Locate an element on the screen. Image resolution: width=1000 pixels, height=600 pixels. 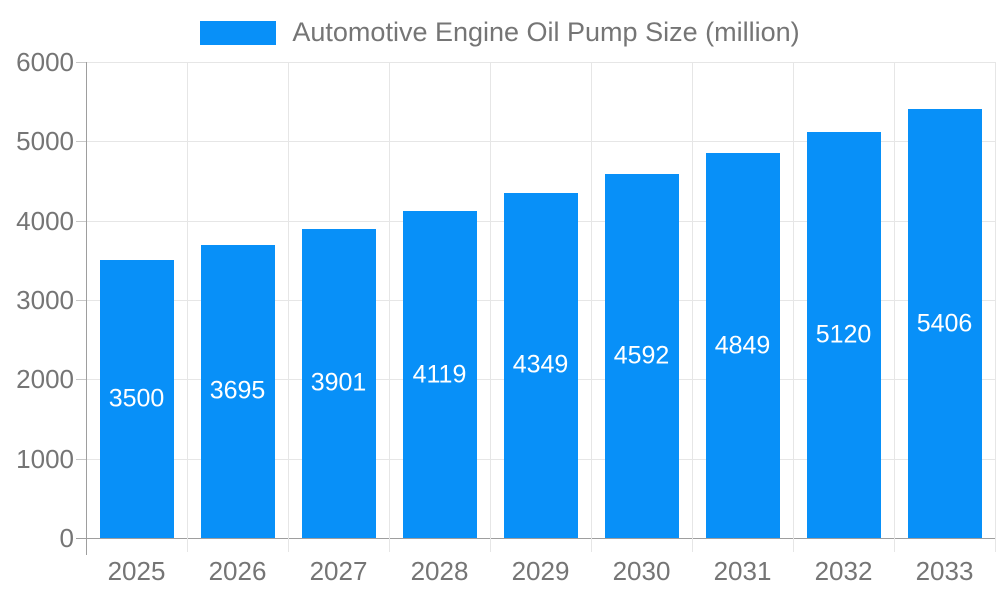
x-axis-tick-label: 2025 is located at coordinates (136, 571).